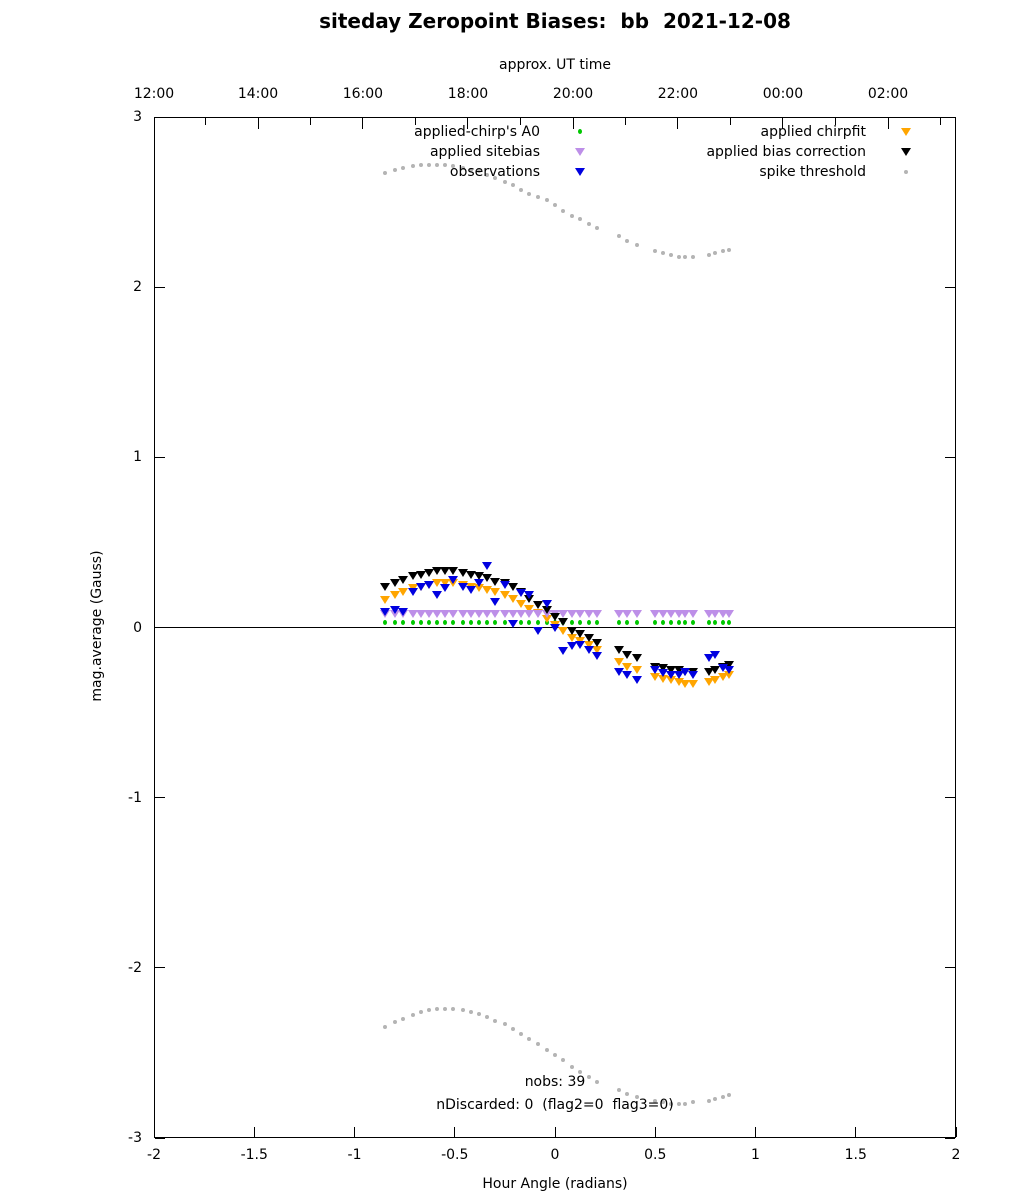 Image resolution: width=1024 pixels, height=1200 pixels. Describe the element at coordinates (555, 1105) in the screenshot. I see `ndiscarded-annotation: nDiscarded: 0 (flag2=0 flag3=0)` at that location.